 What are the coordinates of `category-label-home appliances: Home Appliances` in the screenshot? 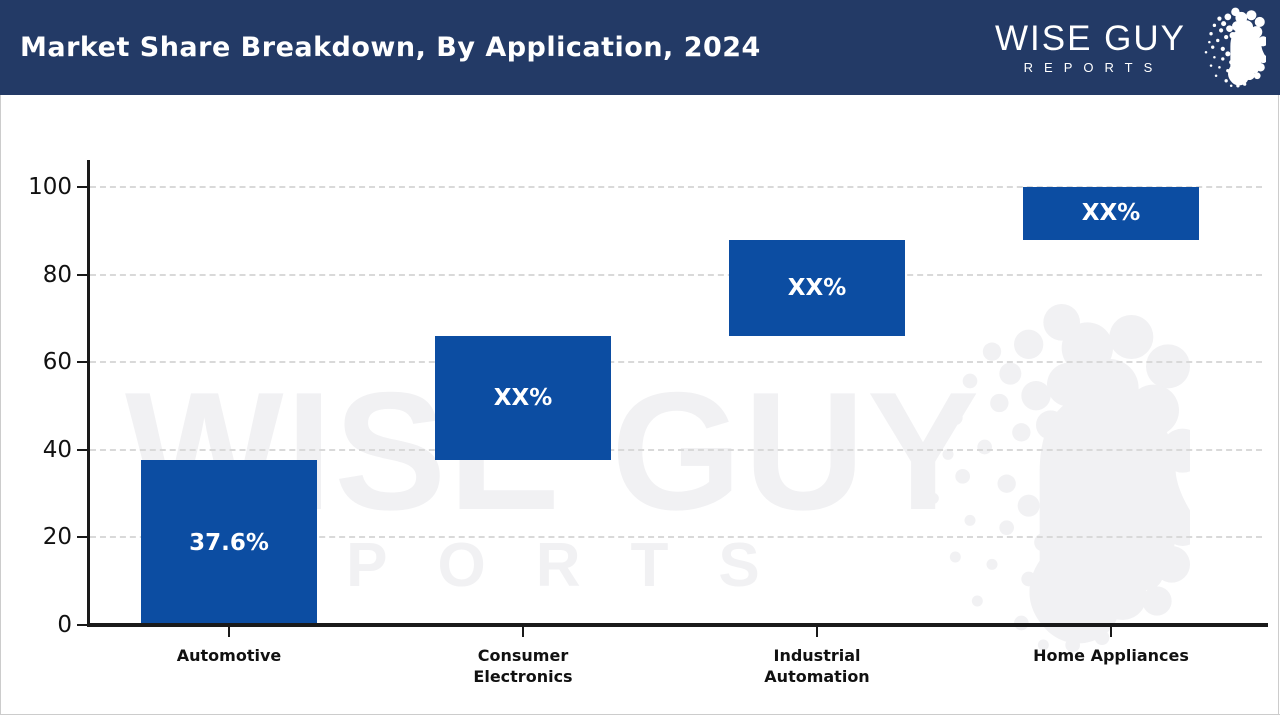 It's located at (1111, 655).